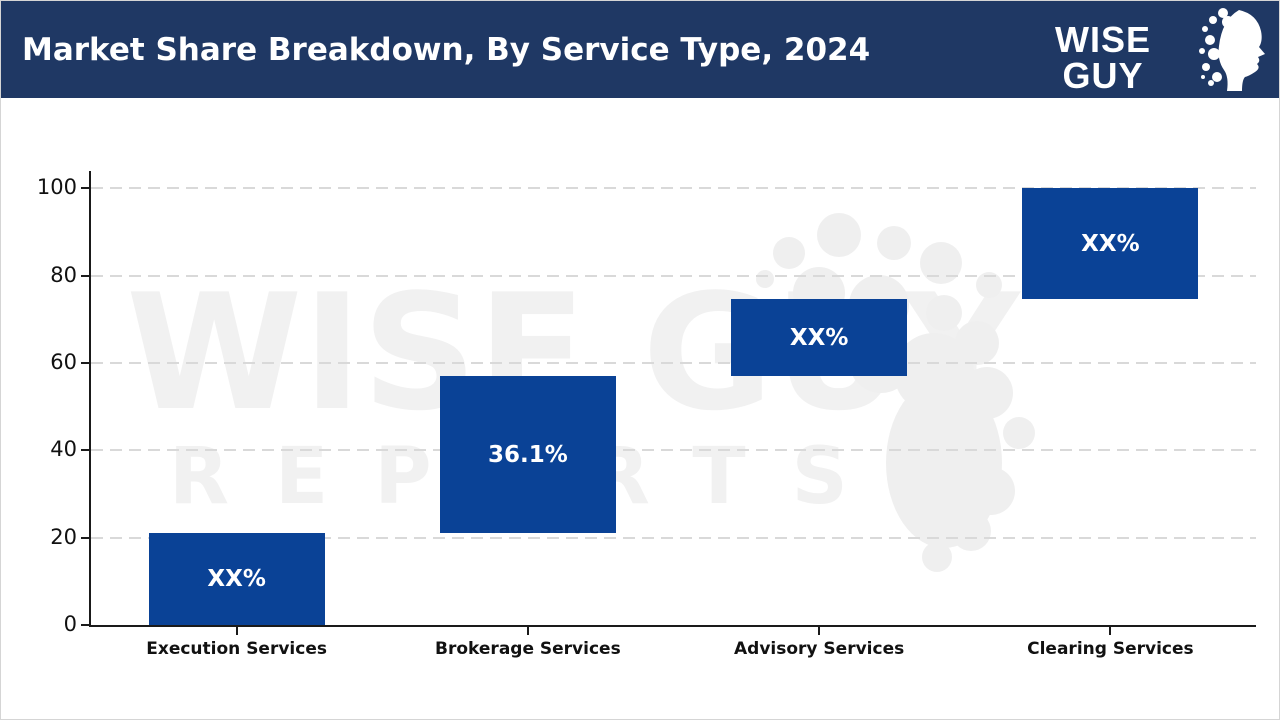 Image resolution: width=1280 pixels, height=720 pixels. I want to click on bar-value-label: 36.1%, so click(527, 454).